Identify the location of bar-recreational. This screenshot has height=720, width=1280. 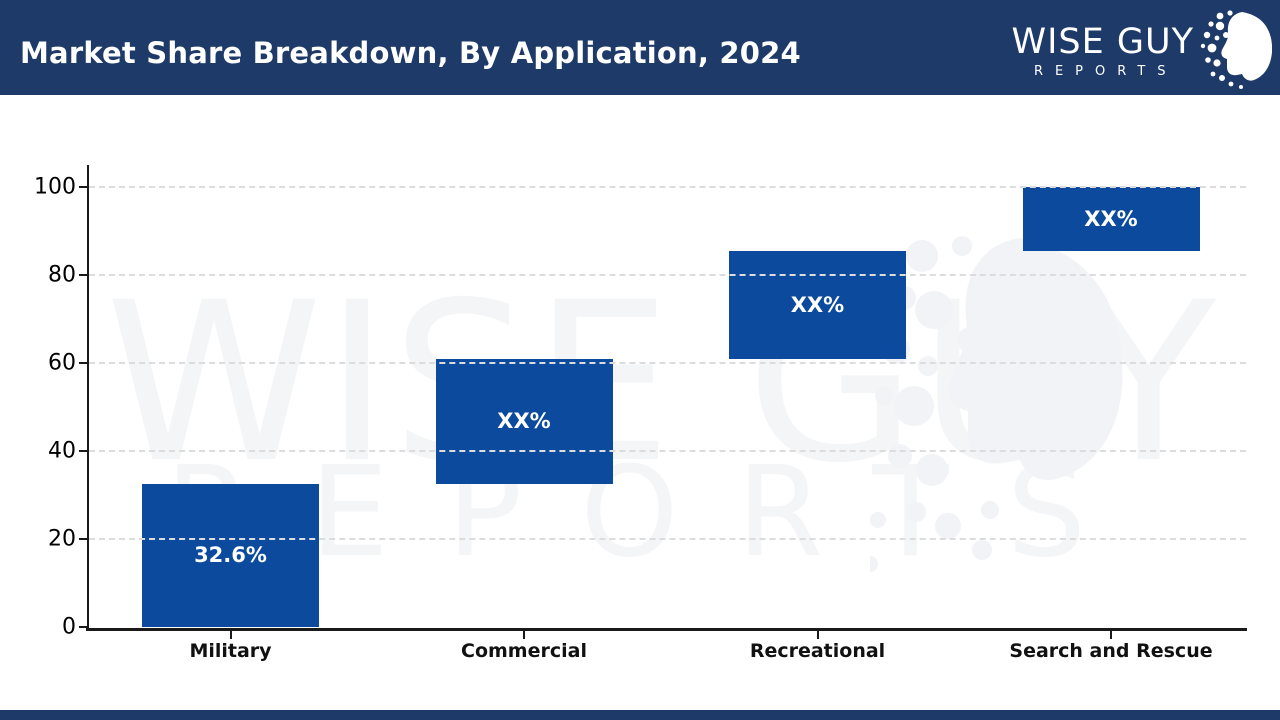
(817, 304).